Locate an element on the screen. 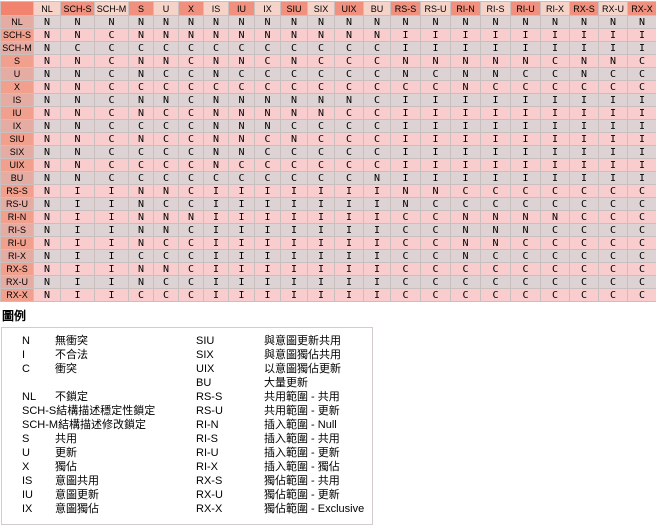 This screenshot has height=525, width=656. row-header: RI-S is located at coordinates (17, 230).